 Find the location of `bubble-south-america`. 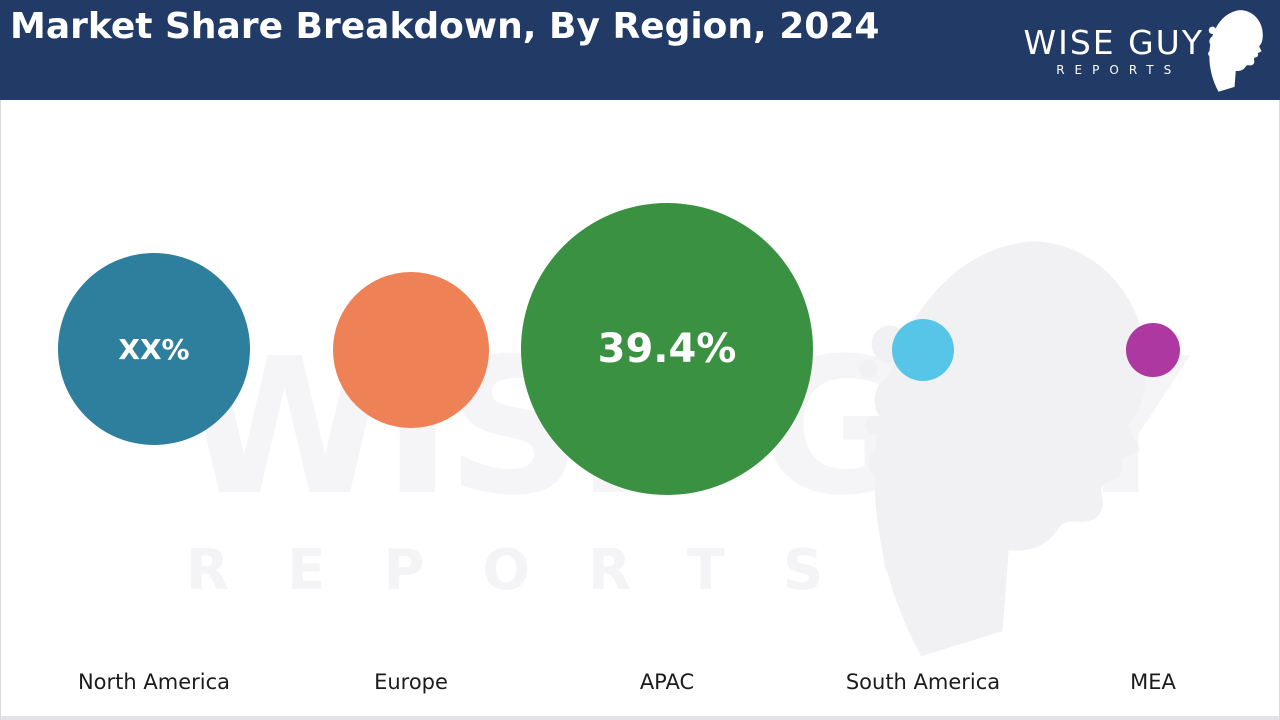

bubble-south-america is located at coordinates (923, 350).